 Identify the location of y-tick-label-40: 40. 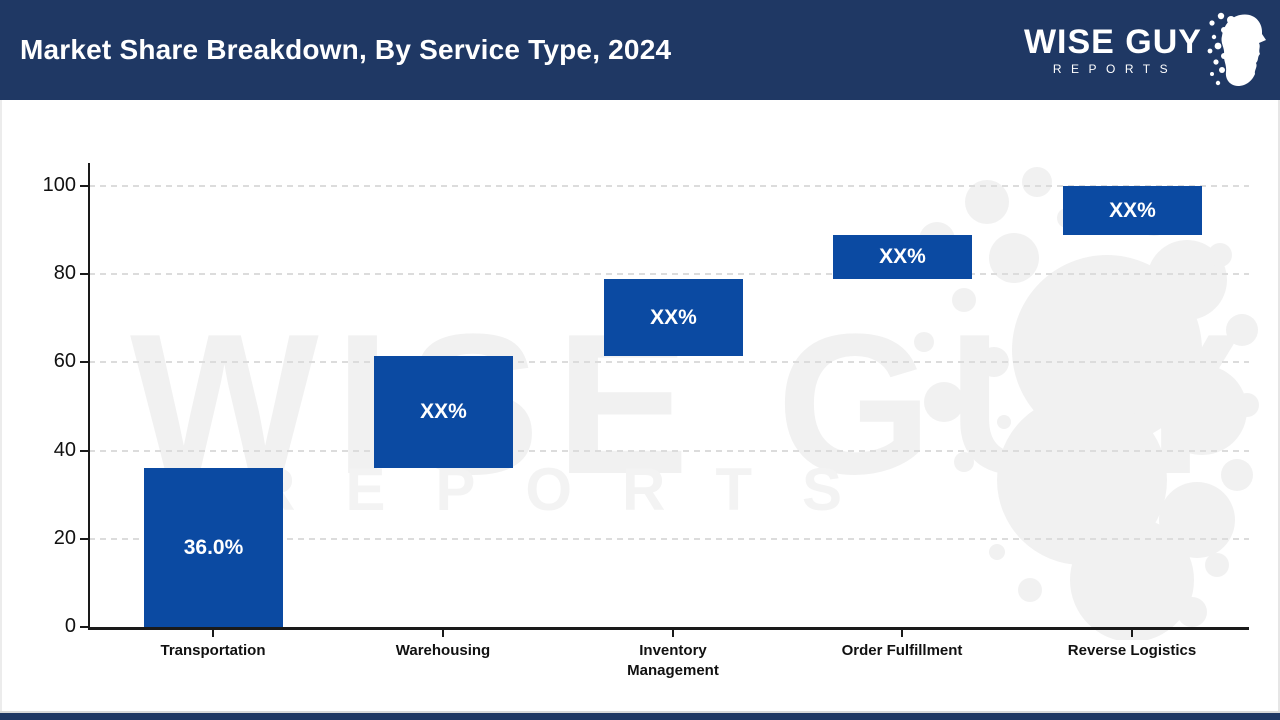
(64, 449).